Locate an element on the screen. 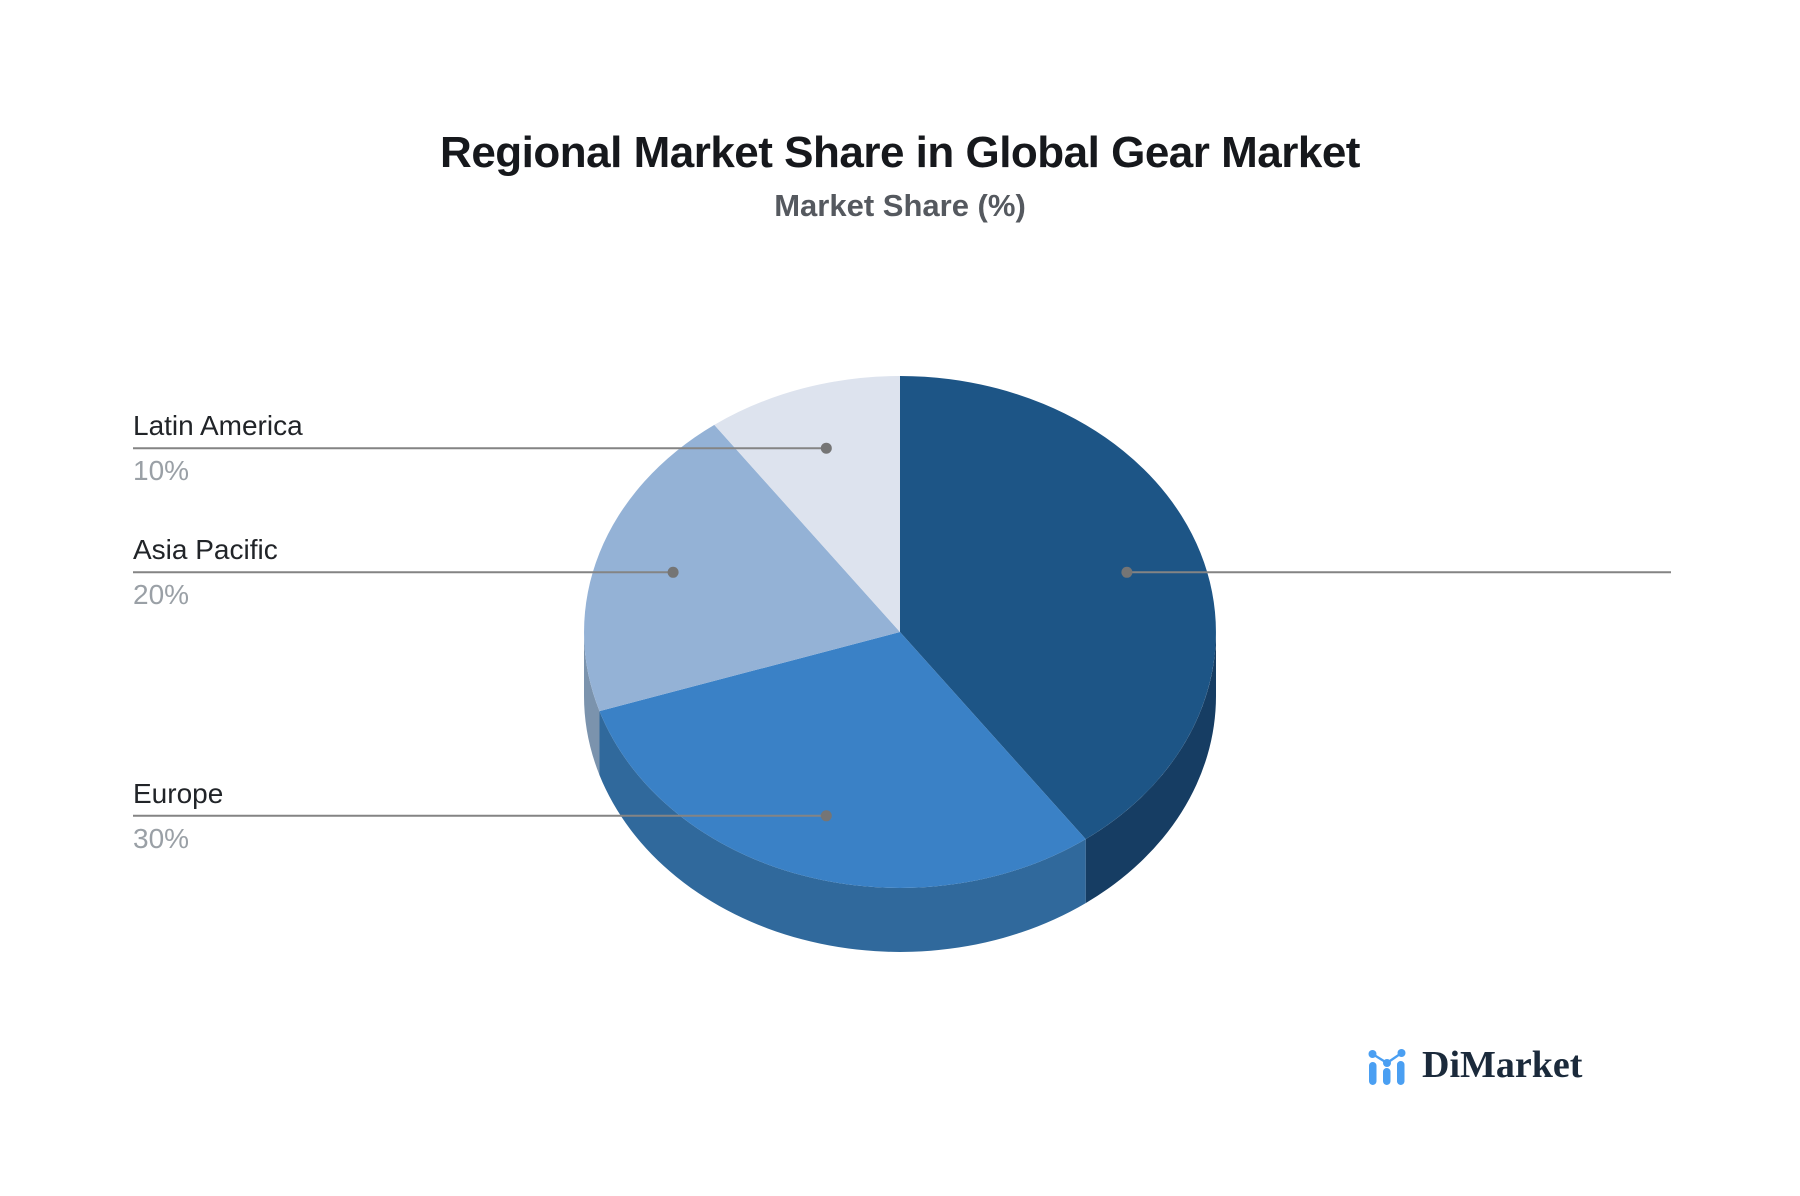 The image size is (1800, 1196). pie-slice-europe is located at coordinates (842, 760).